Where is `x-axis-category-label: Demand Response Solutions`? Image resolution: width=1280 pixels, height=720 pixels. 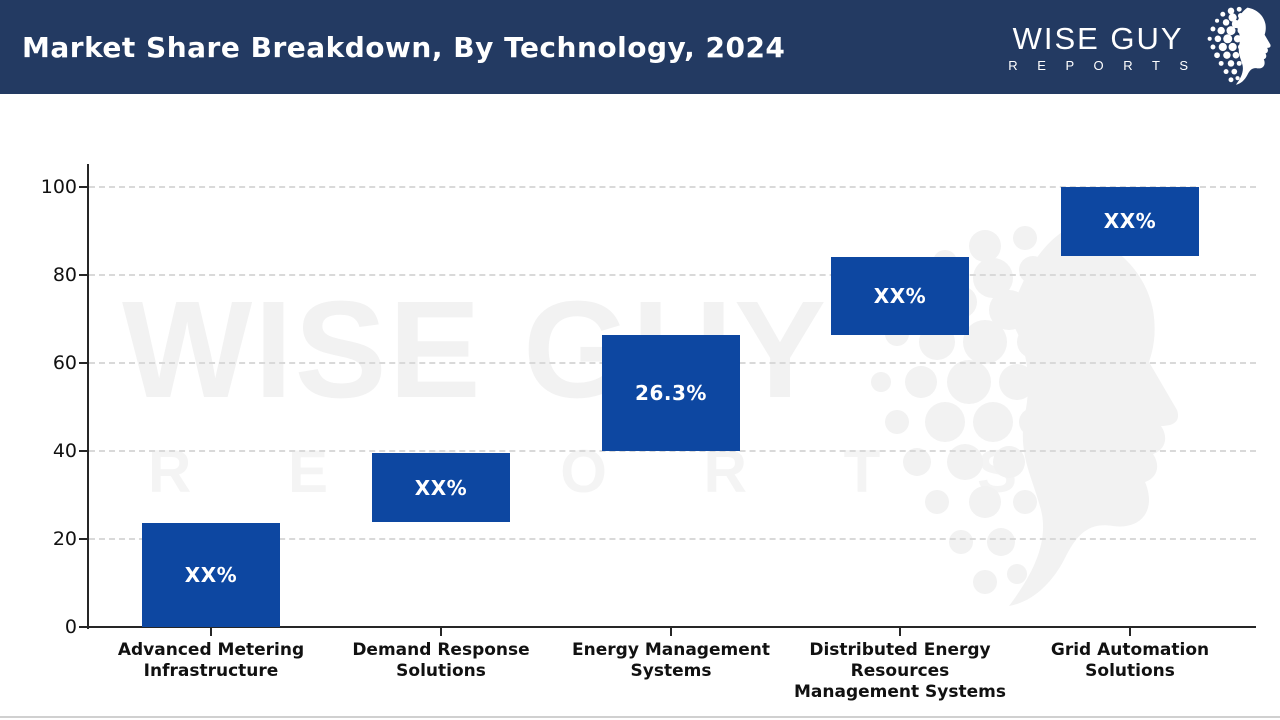
x-axis-category-label: Demand Response Solutions is located at coordinates (441, 660).